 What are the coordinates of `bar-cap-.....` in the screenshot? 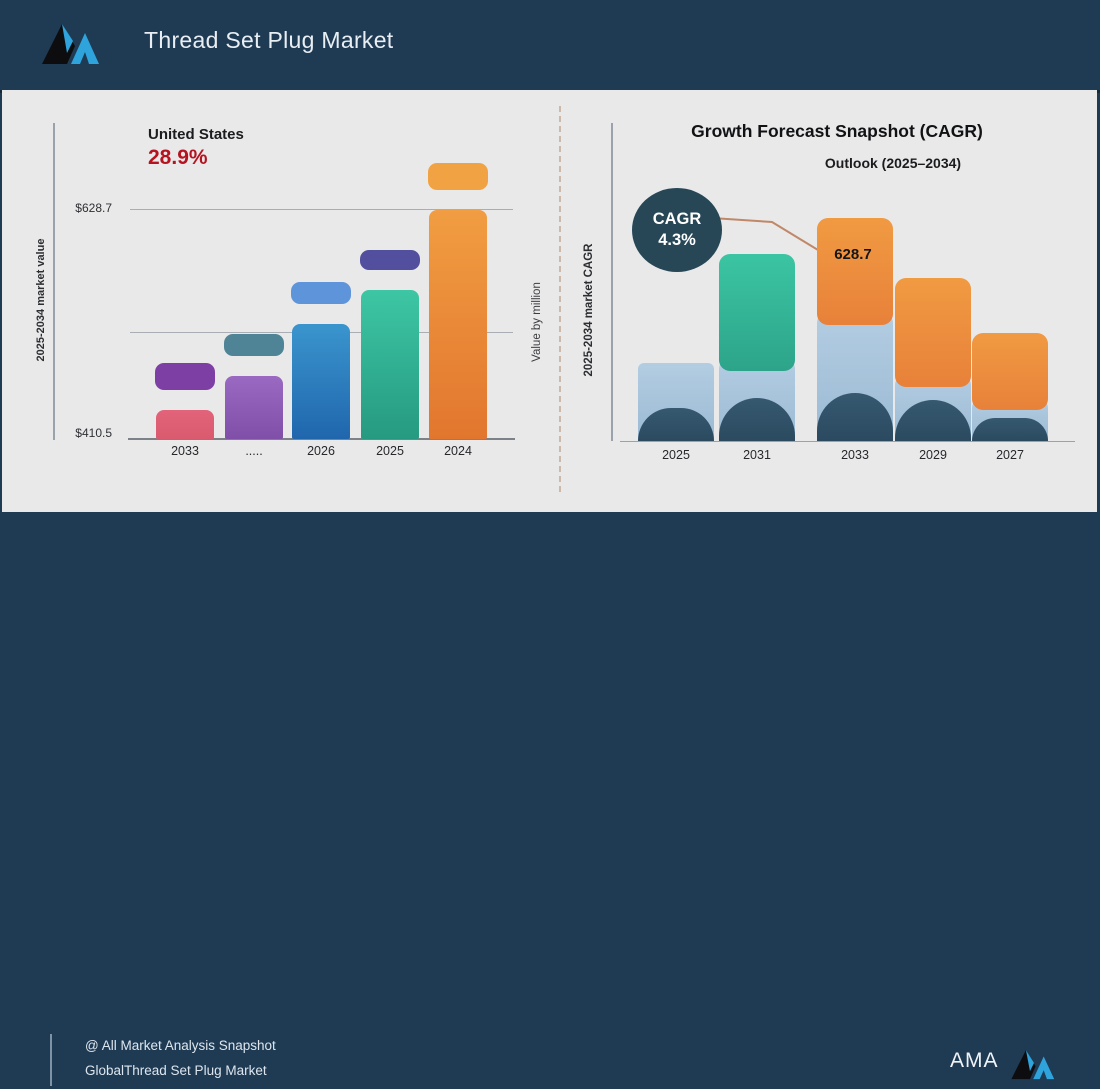 It's located at (254, 345).